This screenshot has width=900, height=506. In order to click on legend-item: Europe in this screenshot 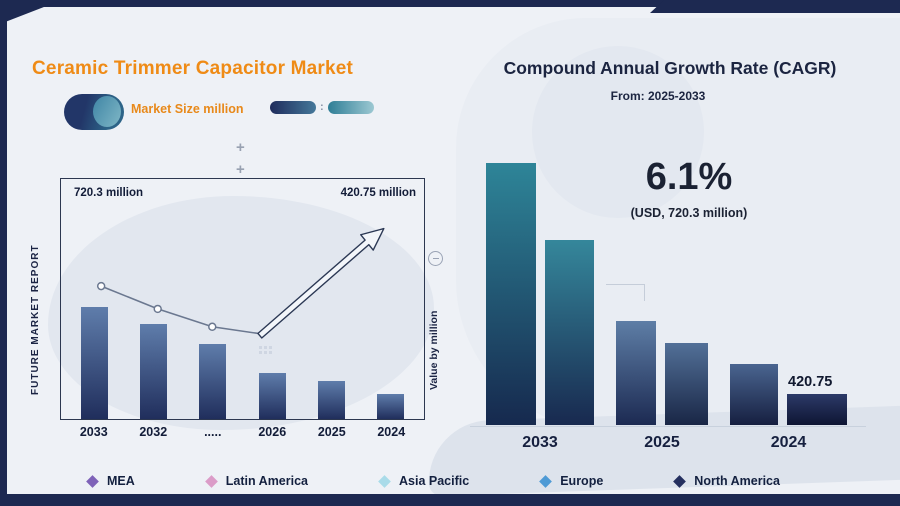, I will do `click(571, 481)`.